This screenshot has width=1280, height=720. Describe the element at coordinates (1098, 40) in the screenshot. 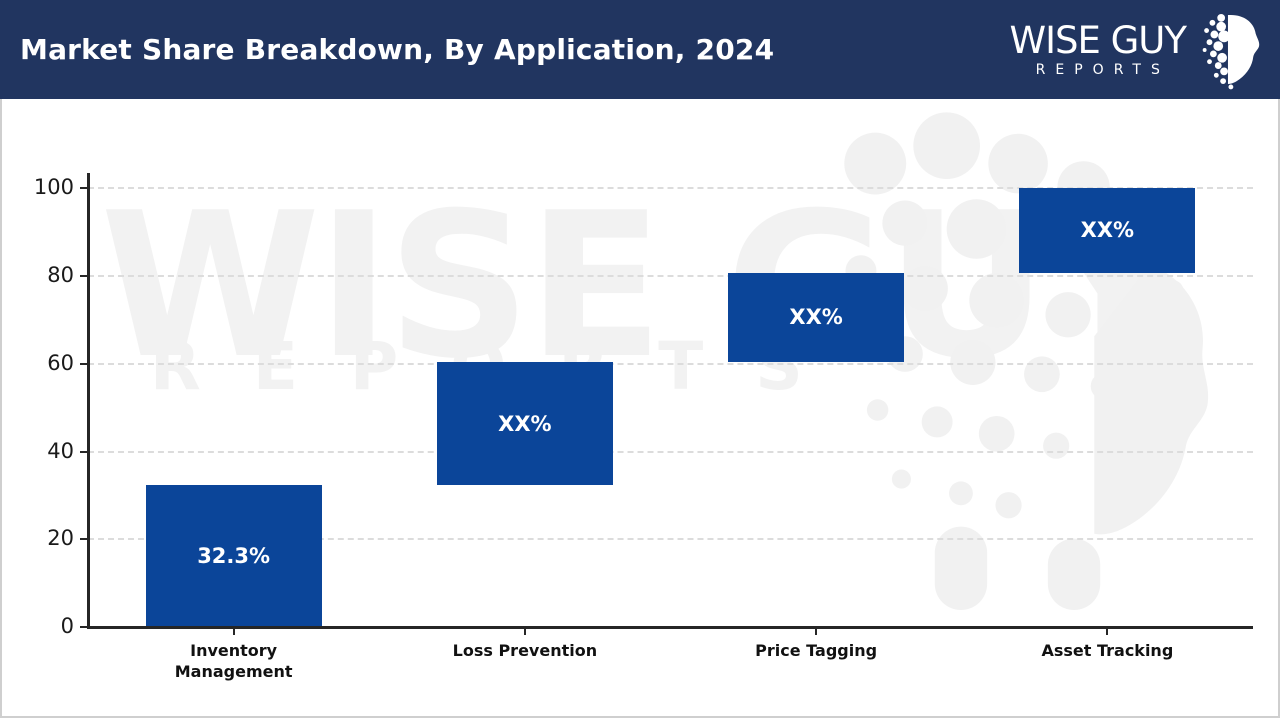

I see `brand-name: WISE GUY` at that location.